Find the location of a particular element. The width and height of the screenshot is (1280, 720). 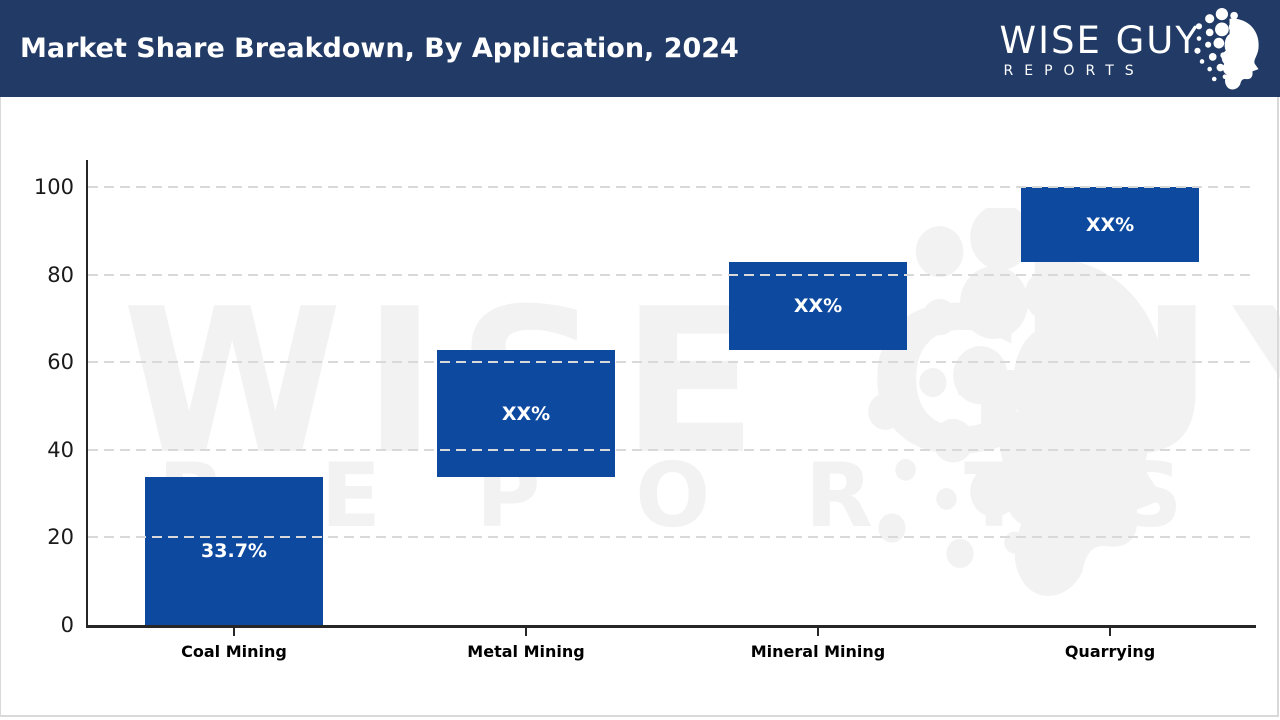

y-tick-label: 0 is located at coordinates (67, 625).